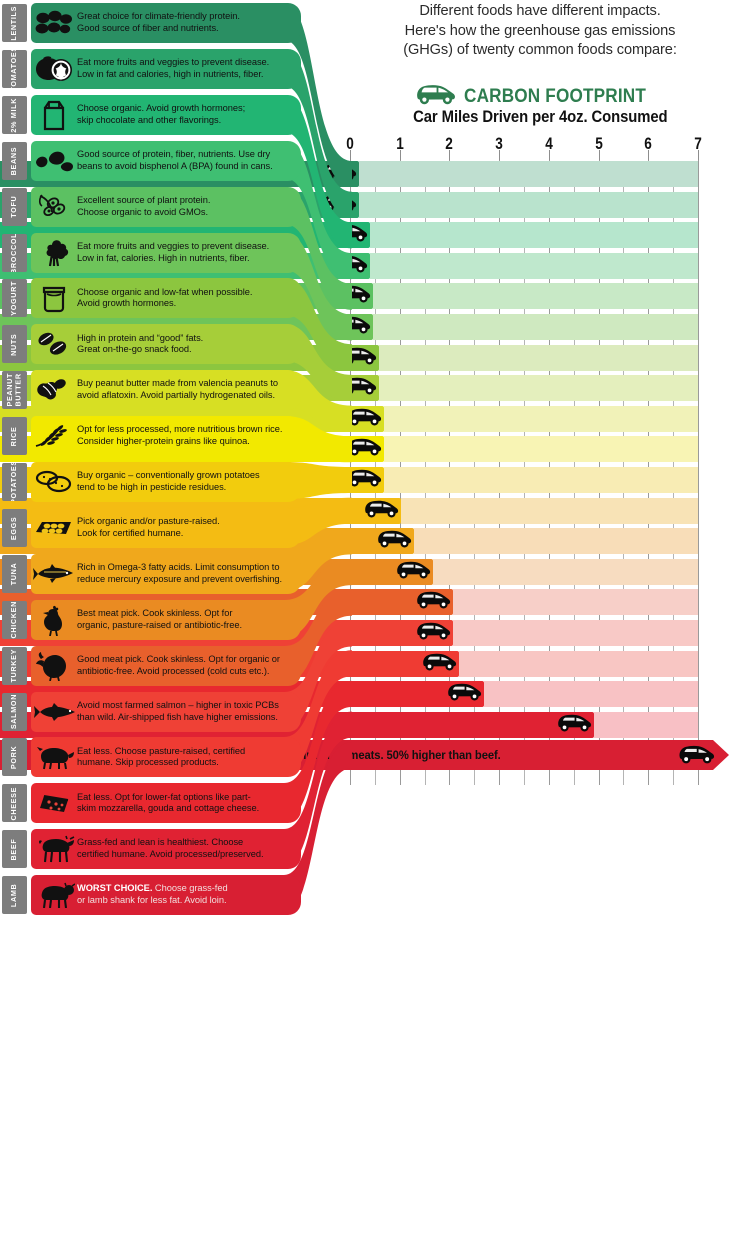 The height and width of the screenshot is (1257, 747). I want to click on lentils-icon, so click(54, 23).